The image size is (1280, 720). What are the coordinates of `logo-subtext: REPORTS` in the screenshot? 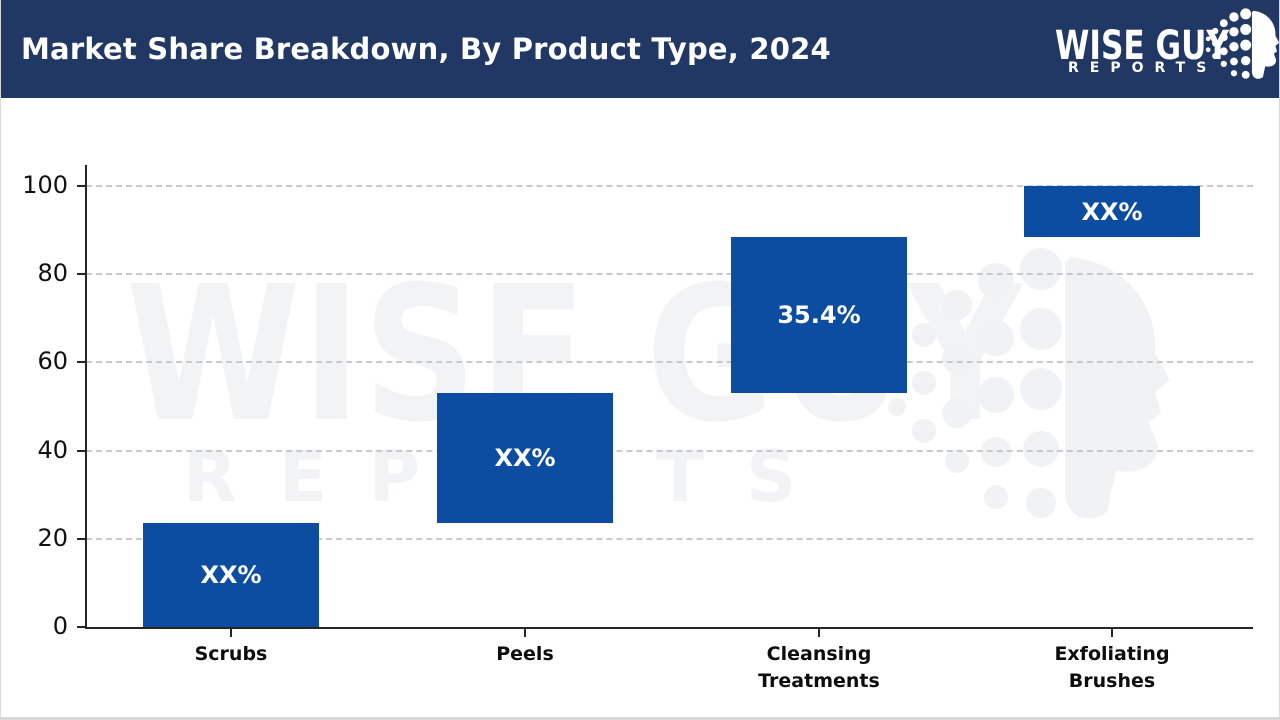 It's located at (1143, 68).